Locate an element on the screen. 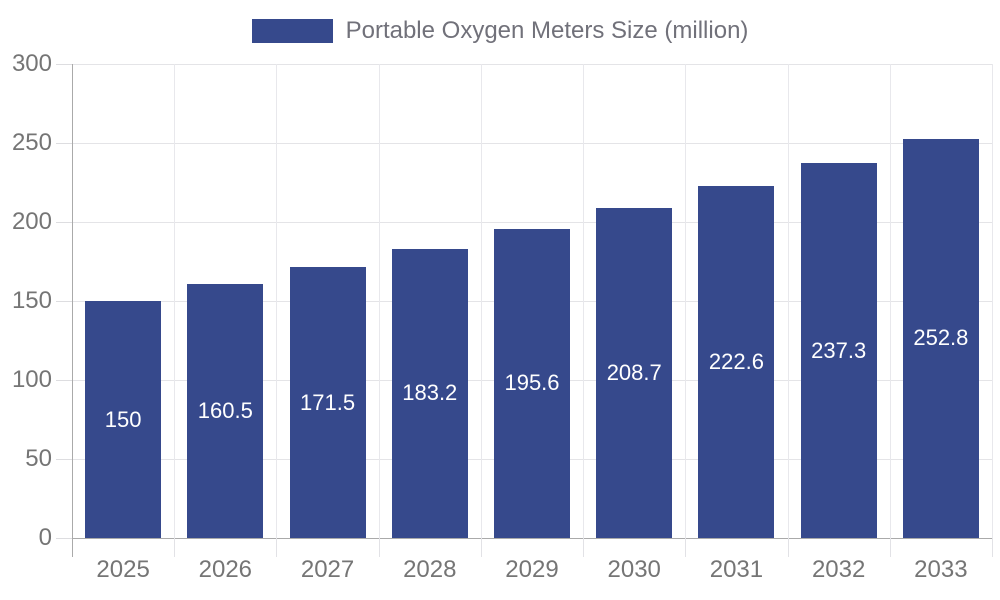 Image resolution: width=1000 pixels, height=600 pixels. bar-value-label-2028: 183.2 is located at coordinates (430, 393).